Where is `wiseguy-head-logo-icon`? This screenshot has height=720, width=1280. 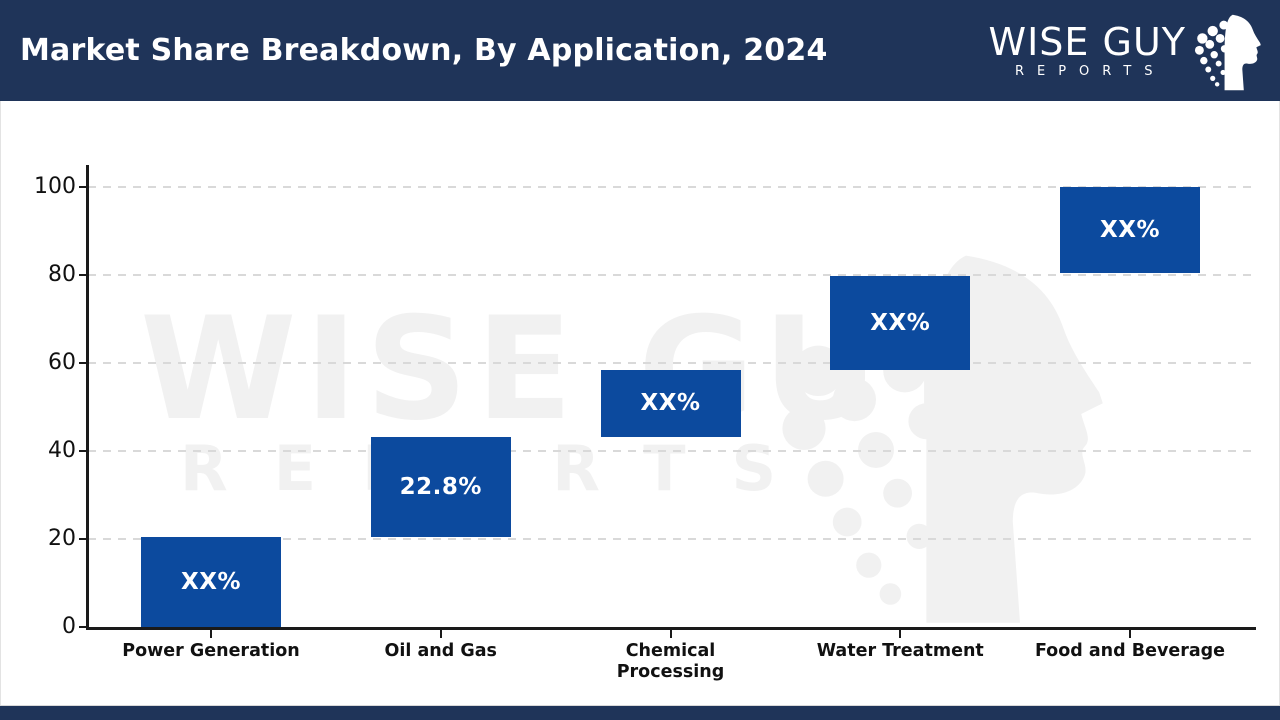
wiseguy-head-logo-icon is located at coordinates (1229, 51).